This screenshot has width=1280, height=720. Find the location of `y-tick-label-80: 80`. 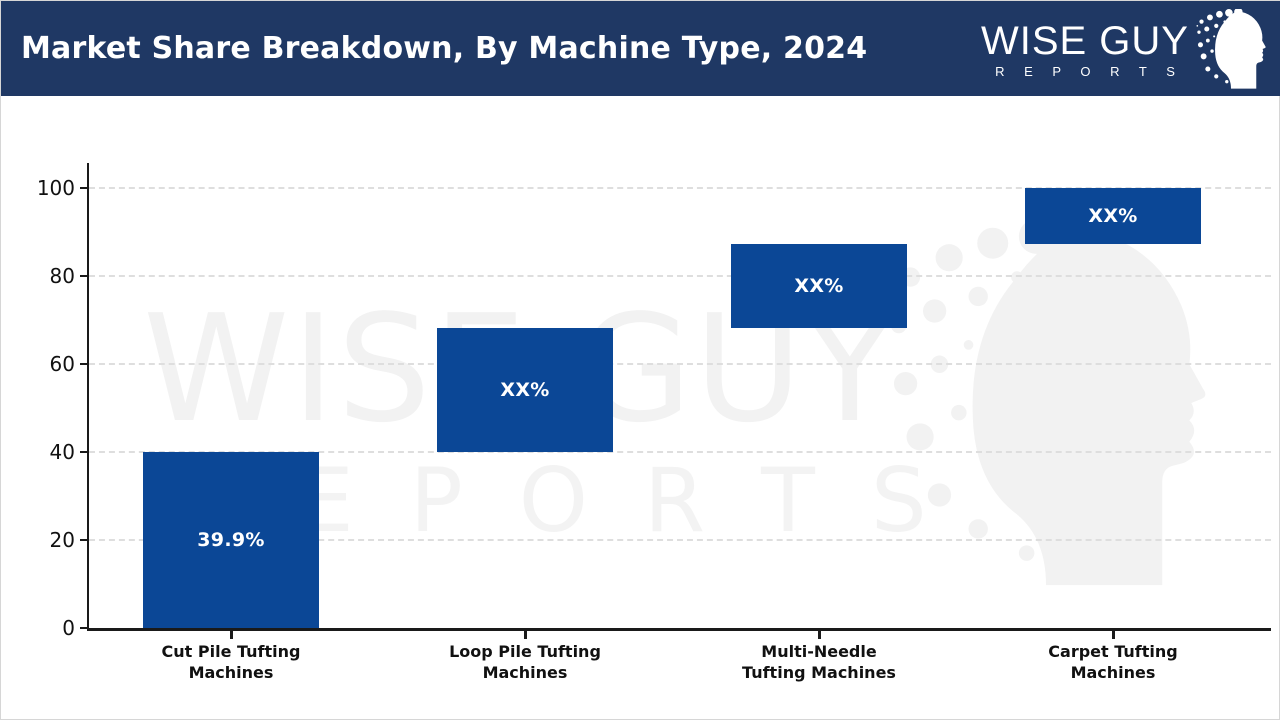

y-tick-label-80: 80 is located at coordinates (62, 276).